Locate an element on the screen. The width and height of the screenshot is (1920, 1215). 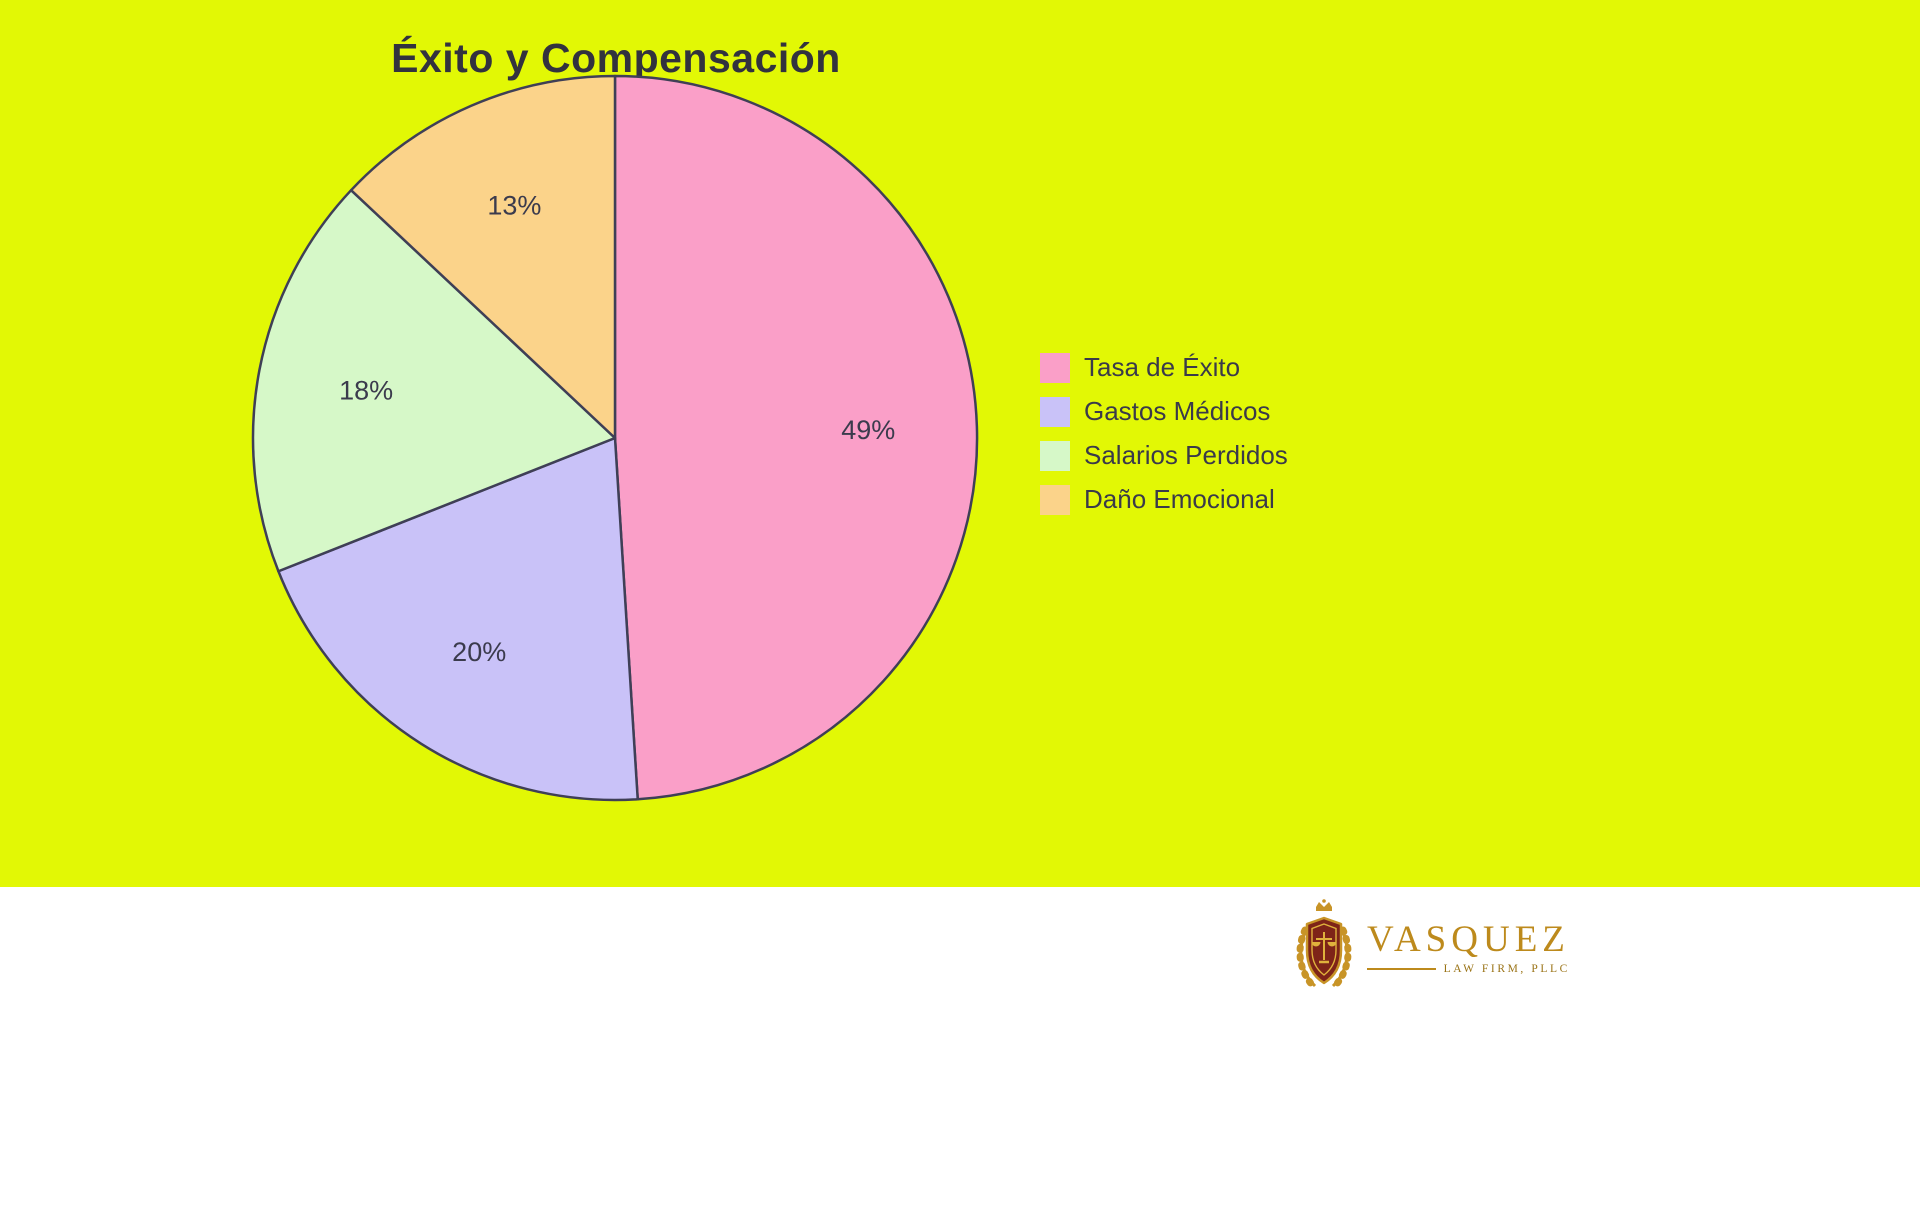
legend-label: Daño Emocional is located at coordinates (1179, 499).